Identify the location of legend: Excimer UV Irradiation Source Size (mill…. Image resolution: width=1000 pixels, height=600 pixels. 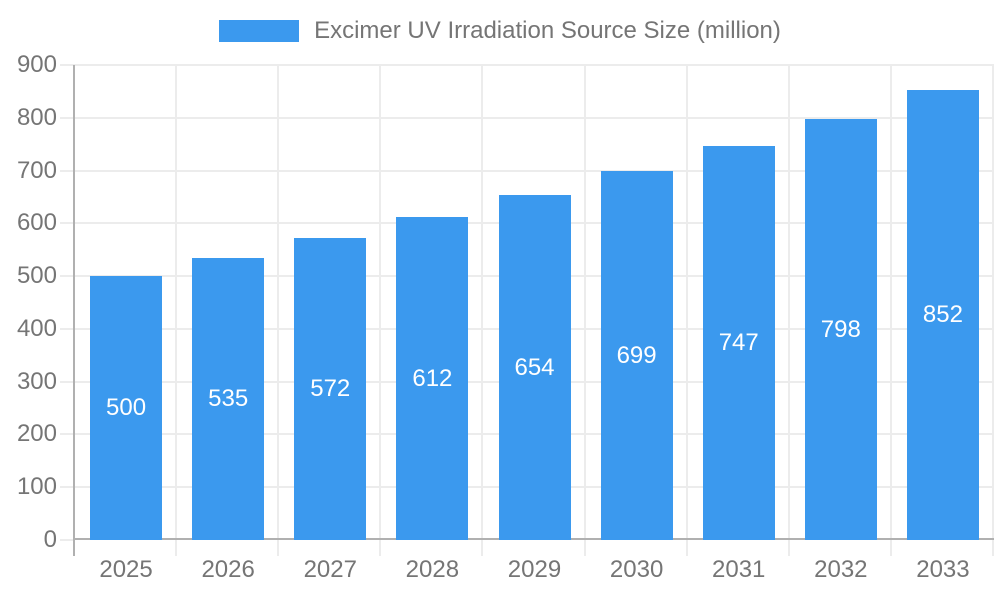
(500, 31).